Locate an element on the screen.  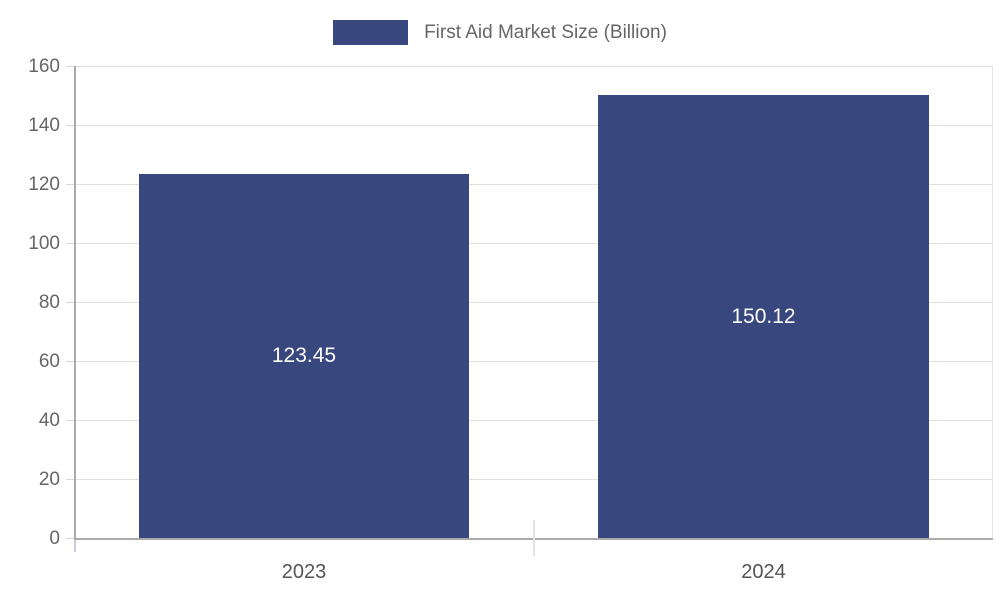
legend-item-label: First Aid Market Size (Billion) is located at coordinates (545, 32).